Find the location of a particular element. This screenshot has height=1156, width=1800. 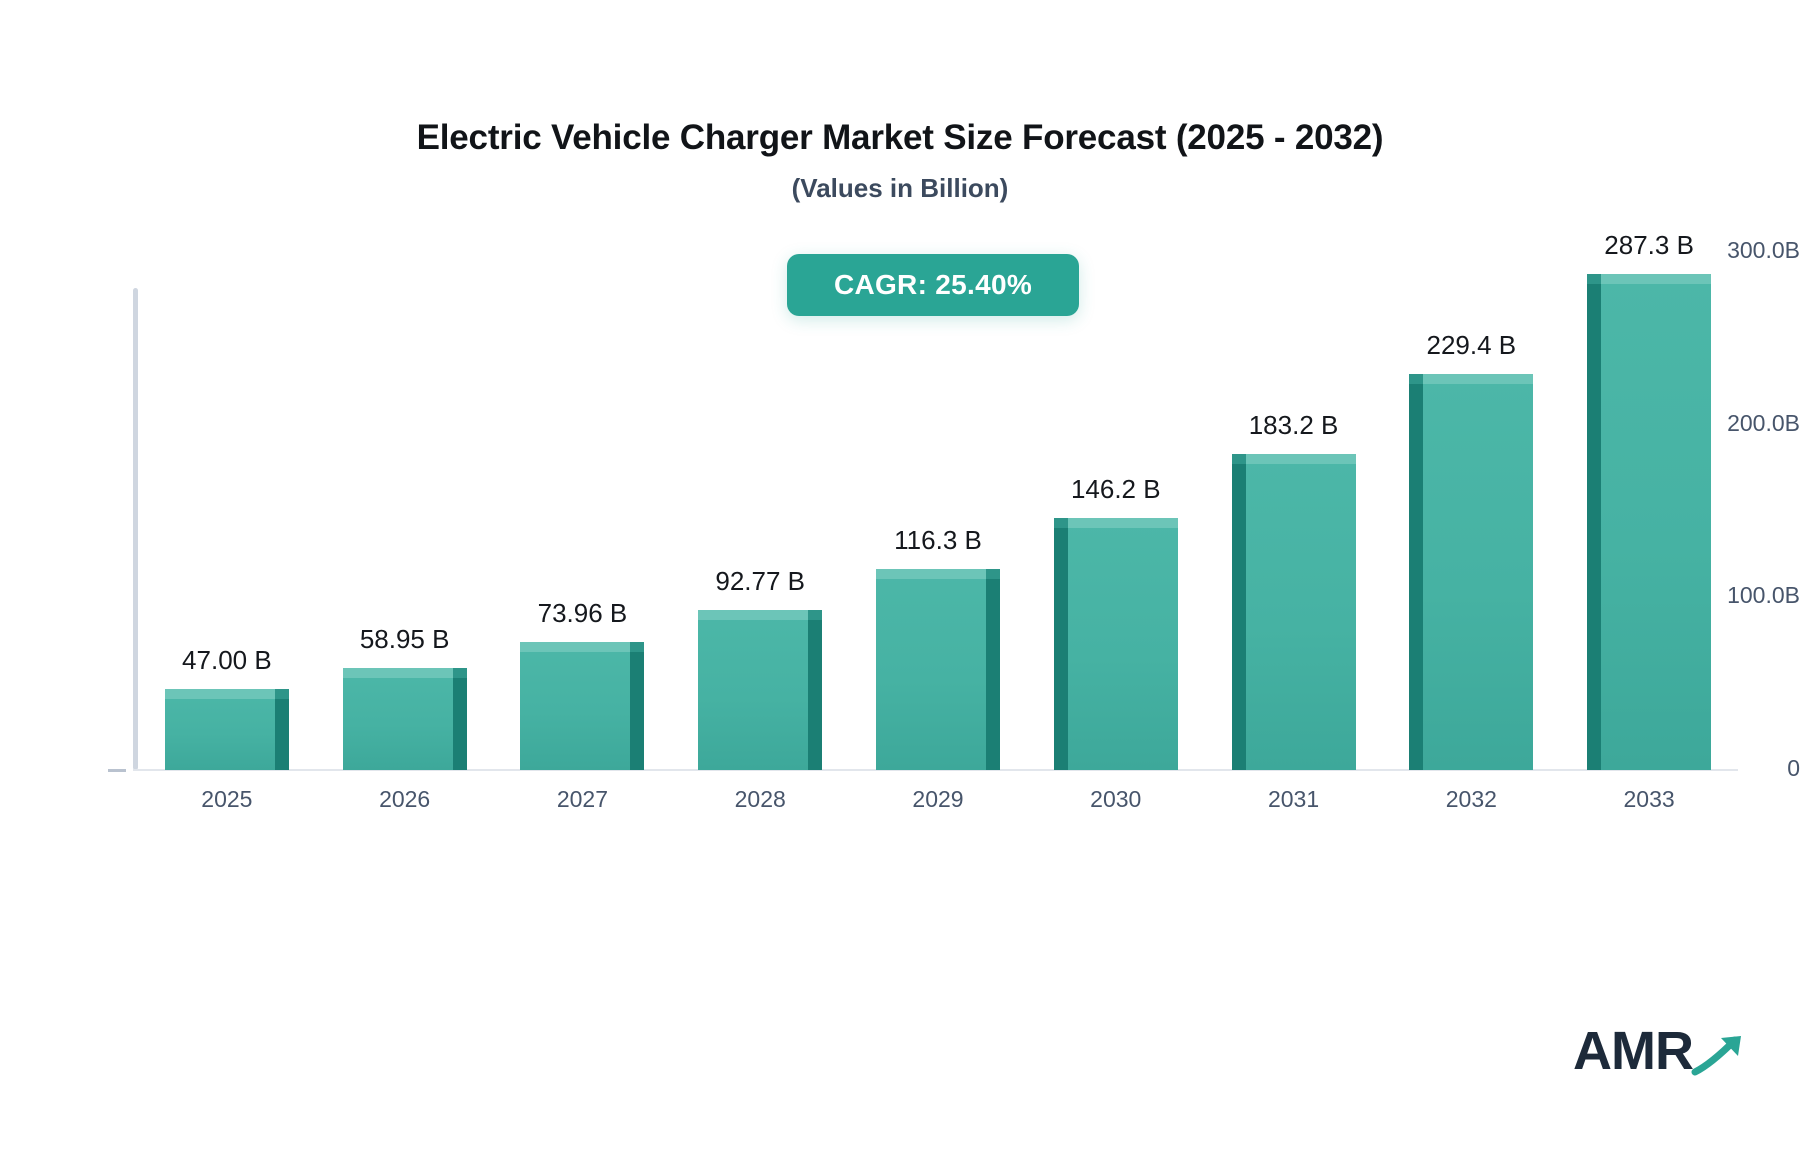

bar-value-label: 146.2 B is located at coordinates (1115, 489).